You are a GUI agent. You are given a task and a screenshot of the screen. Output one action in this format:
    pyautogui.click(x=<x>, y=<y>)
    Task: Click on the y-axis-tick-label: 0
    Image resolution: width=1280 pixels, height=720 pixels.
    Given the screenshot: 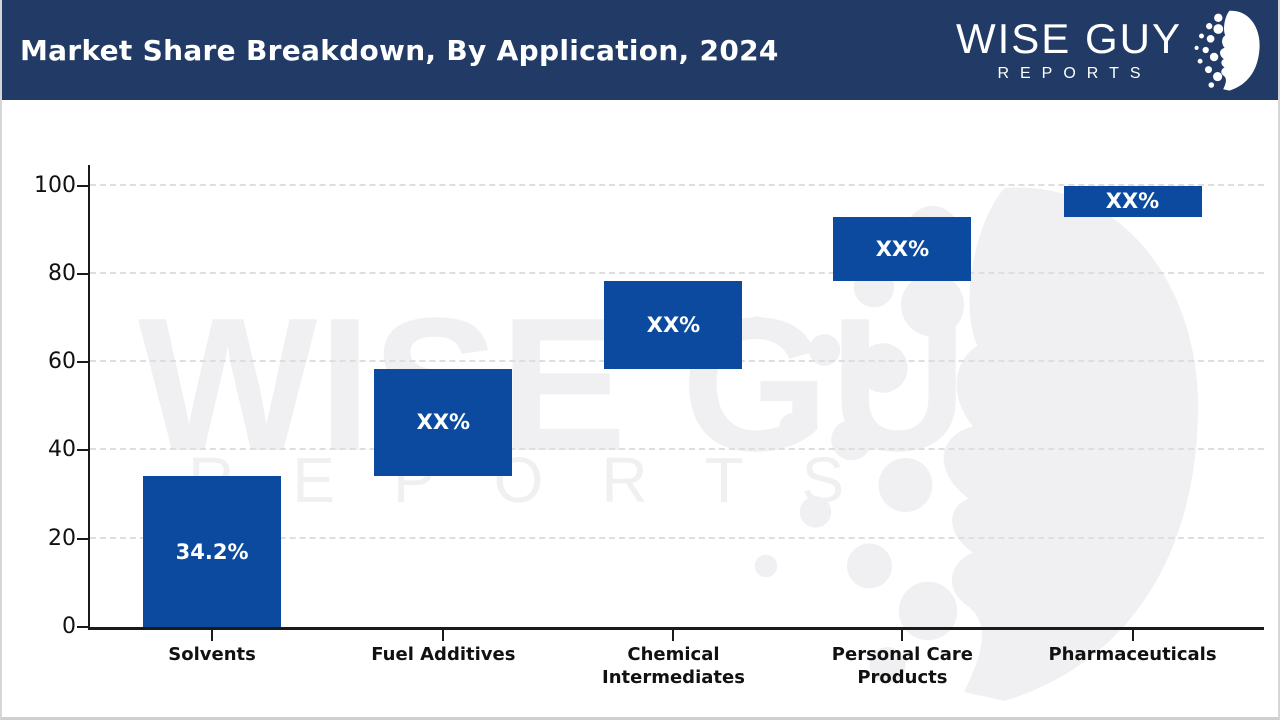 What is the action you would take?
    pyautogui.click(x=69, y=626)
    